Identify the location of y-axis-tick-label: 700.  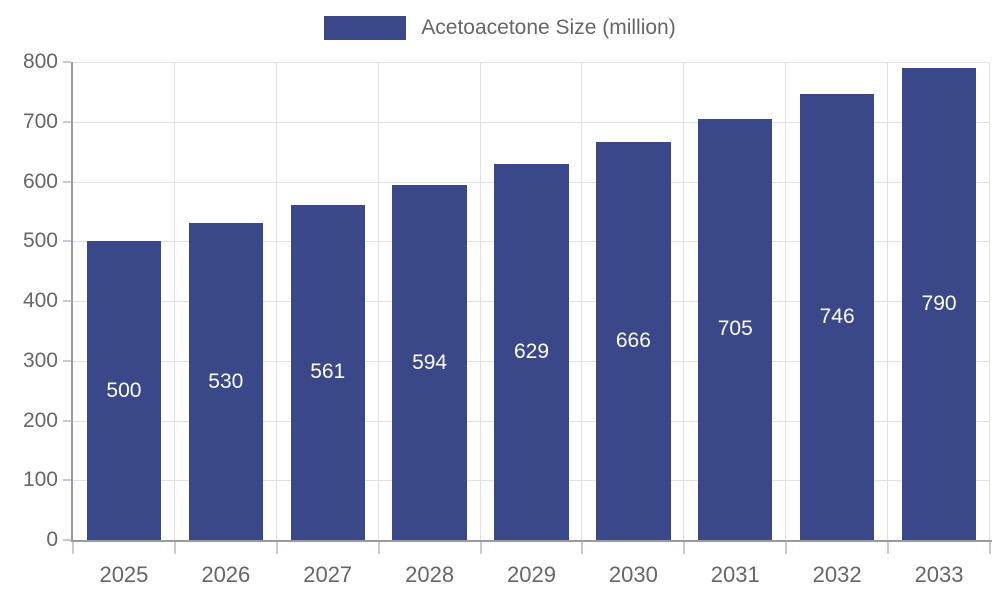
(40, 121).